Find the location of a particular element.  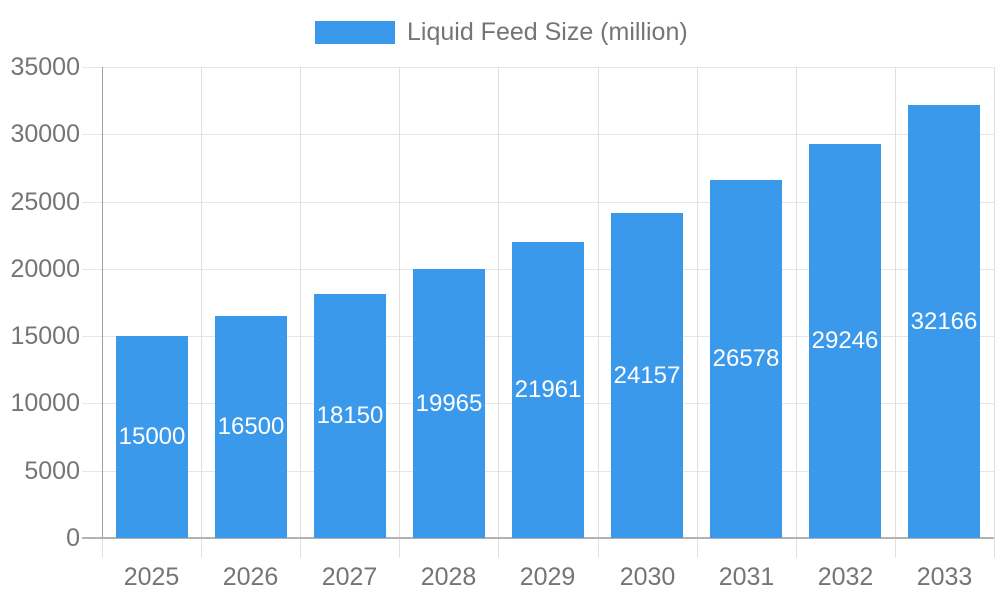

x-axis-tick is located at coordinates (102, 548).